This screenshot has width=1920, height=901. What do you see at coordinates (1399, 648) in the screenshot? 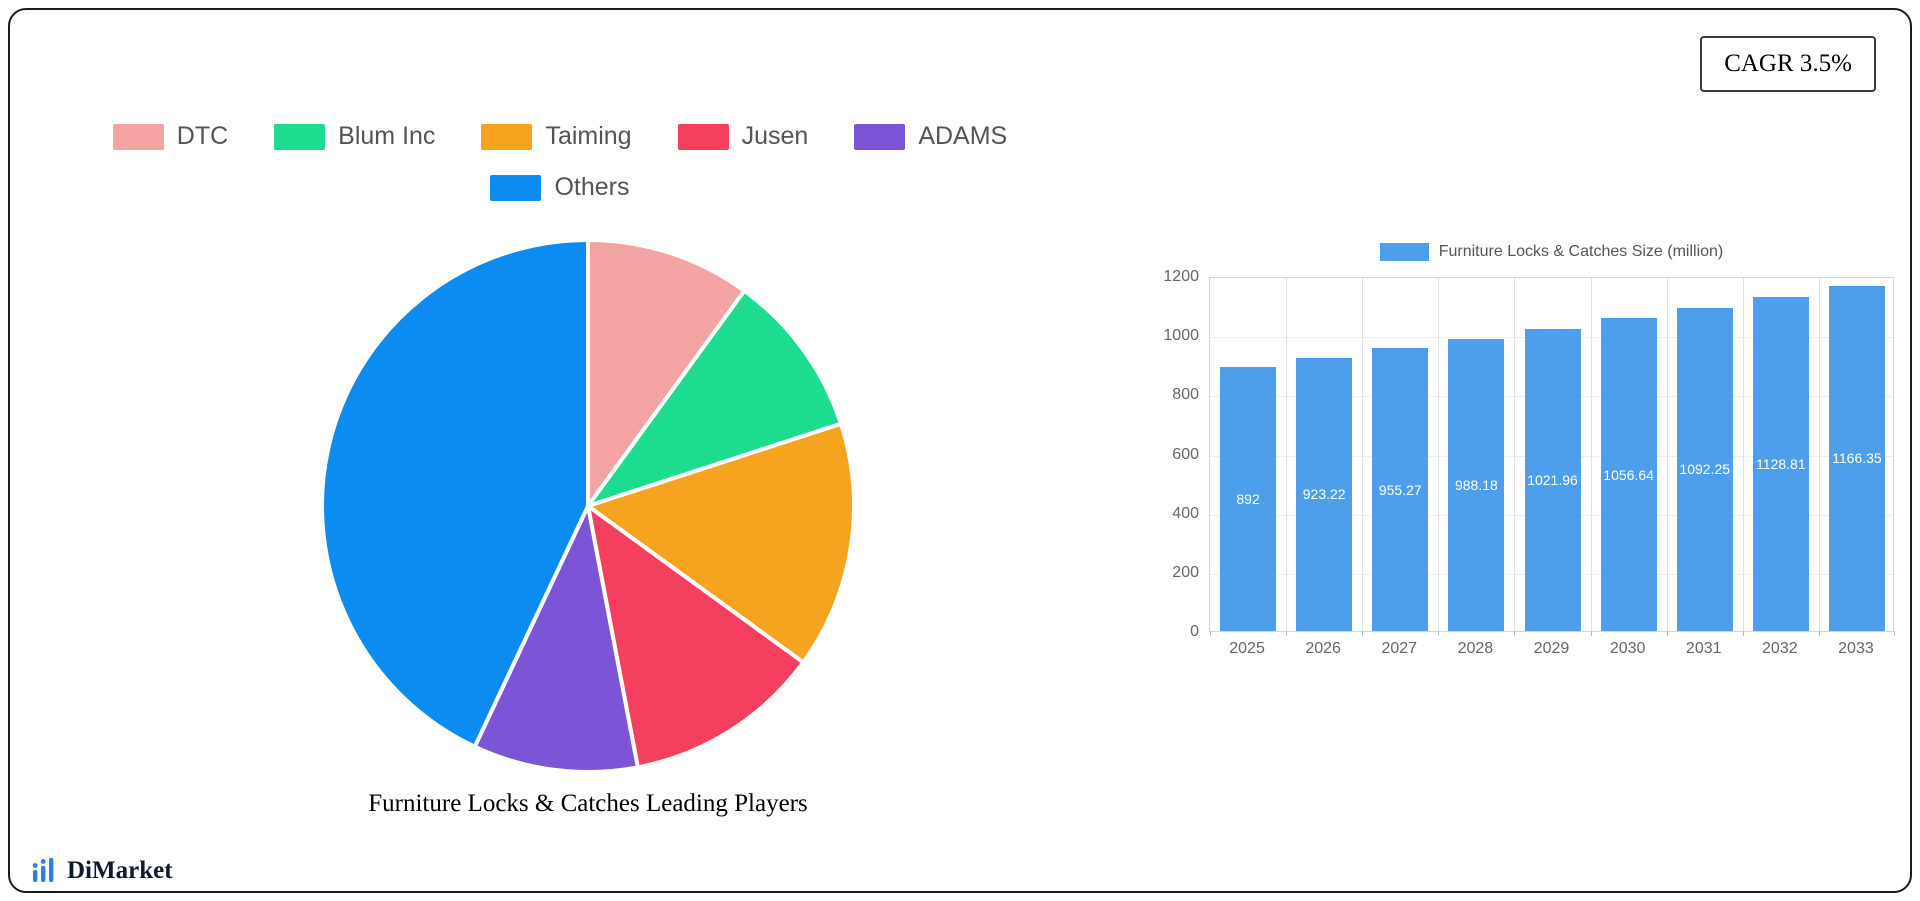
I see `x-tick-label: 2027` at bounding box center [1399, 648].